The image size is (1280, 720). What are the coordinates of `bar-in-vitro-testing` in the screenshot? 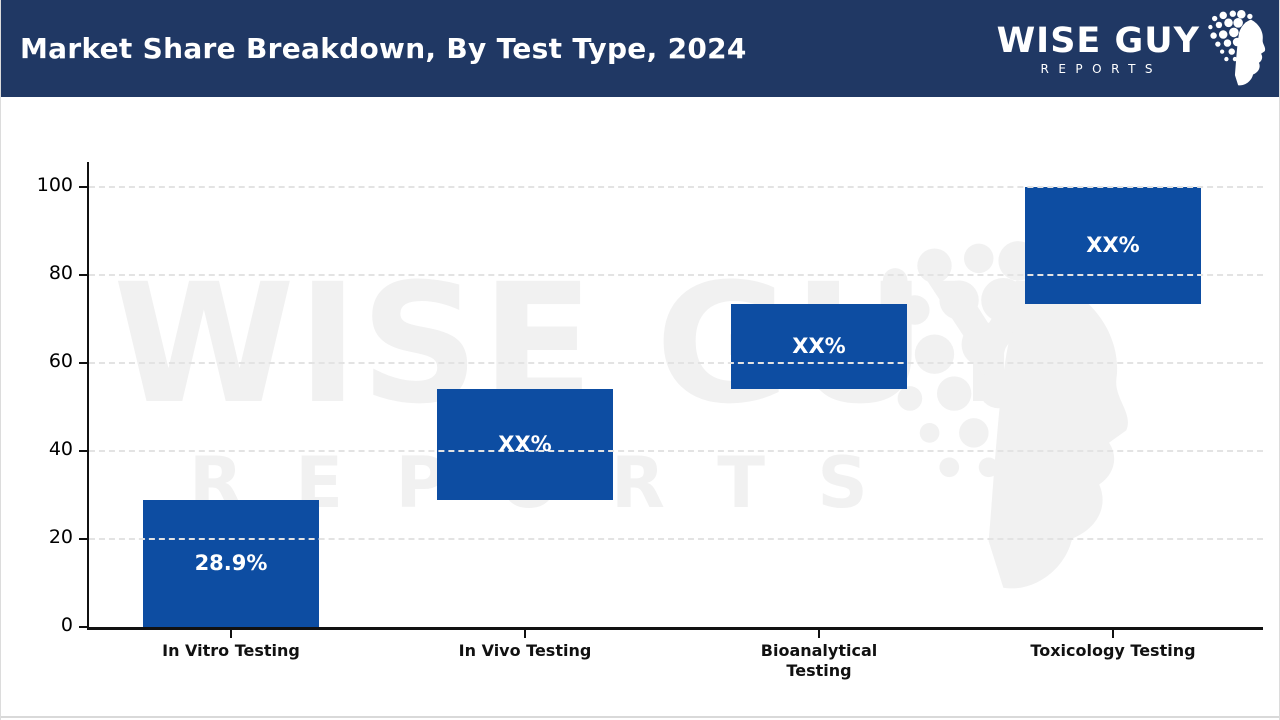 It's located at (231, 563).